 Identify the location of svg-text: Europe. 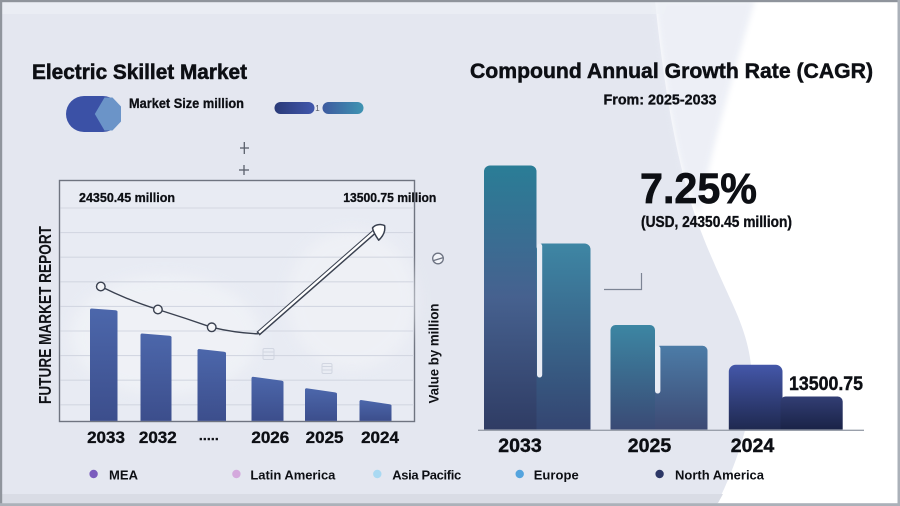
(556, 475).